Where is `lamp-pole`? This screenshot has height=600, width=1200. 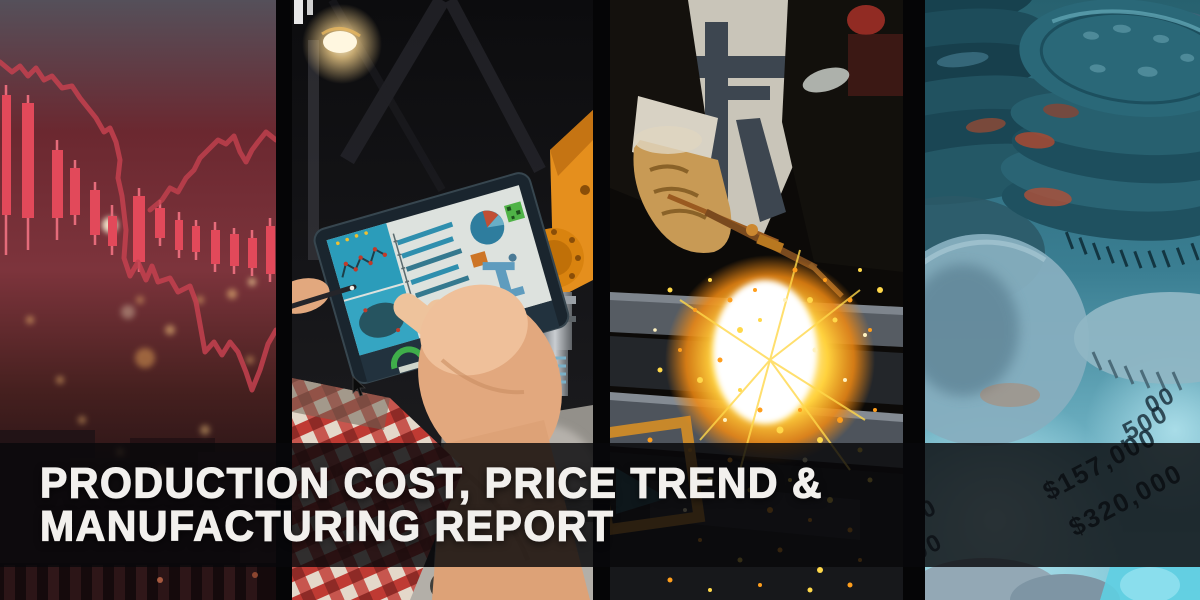 lamp-pole is located at coordinates (313, 150).